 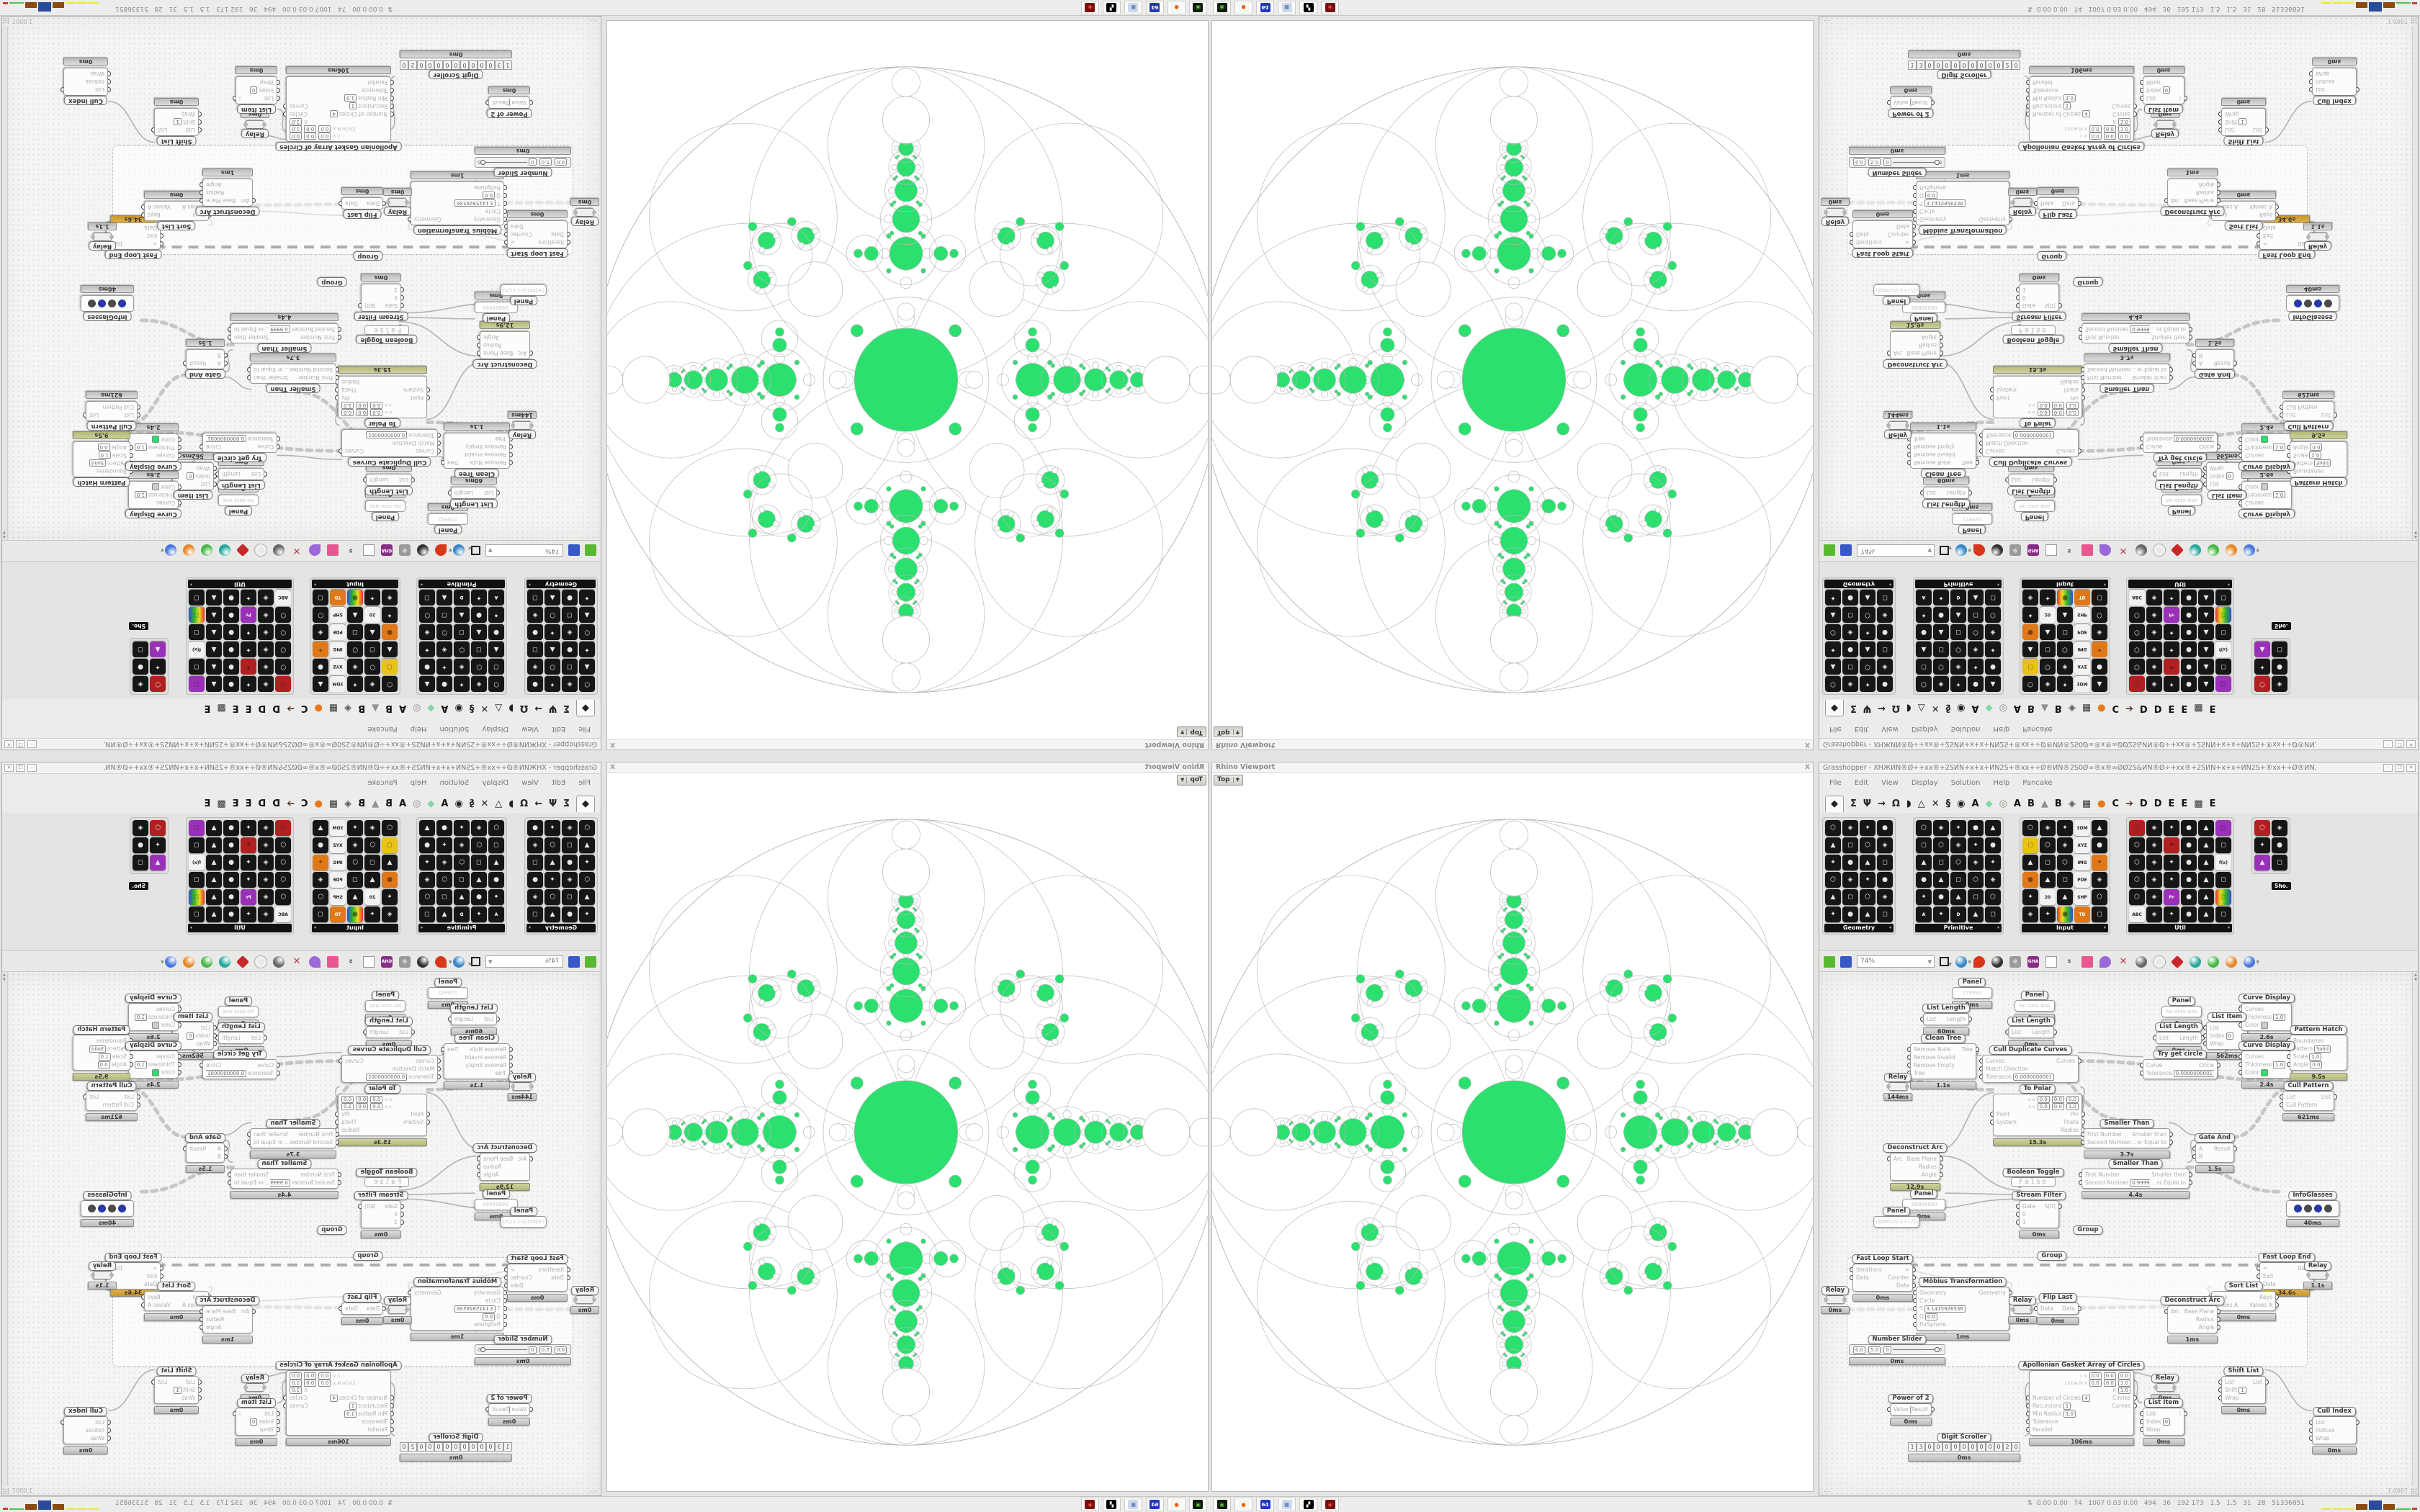 I want to click on maximize-icon: ❐, so click(x=20, y=768).